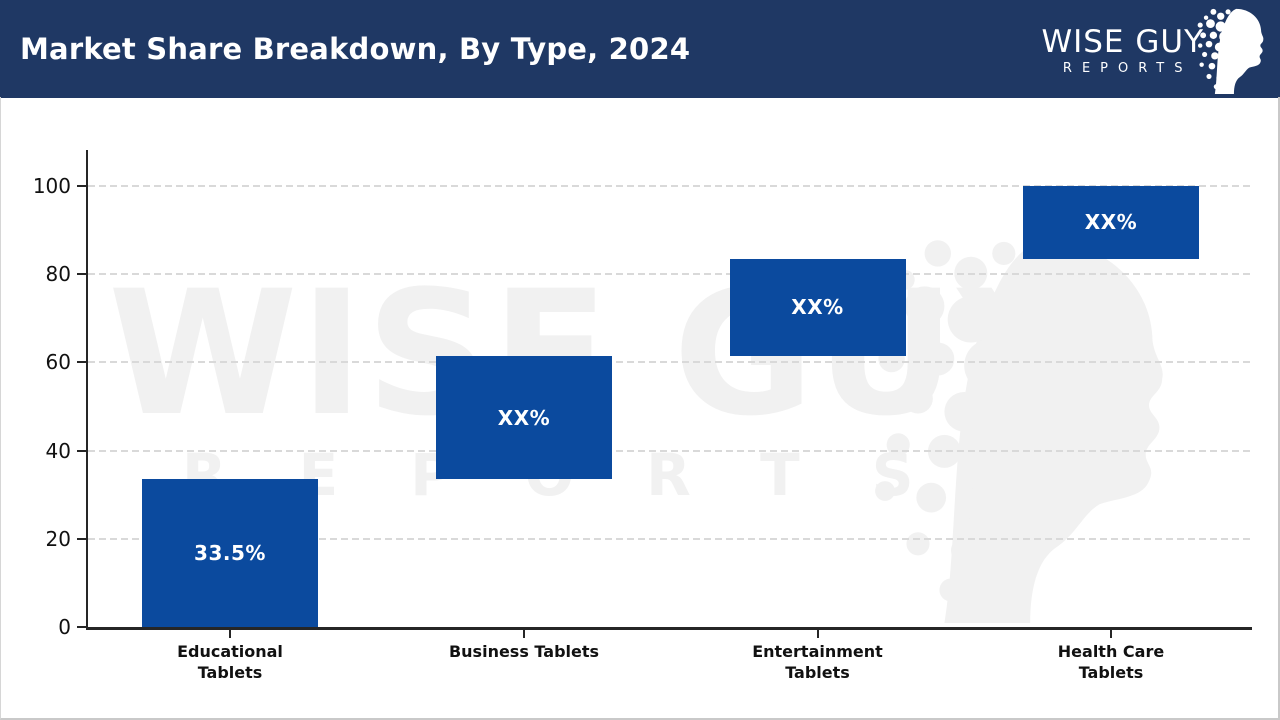 This screenshot has height=720, width=1280. Describe the element at coordinates (1127, 68) in the screenshot. I see `logo-subtitle: REPORTS` at that location.